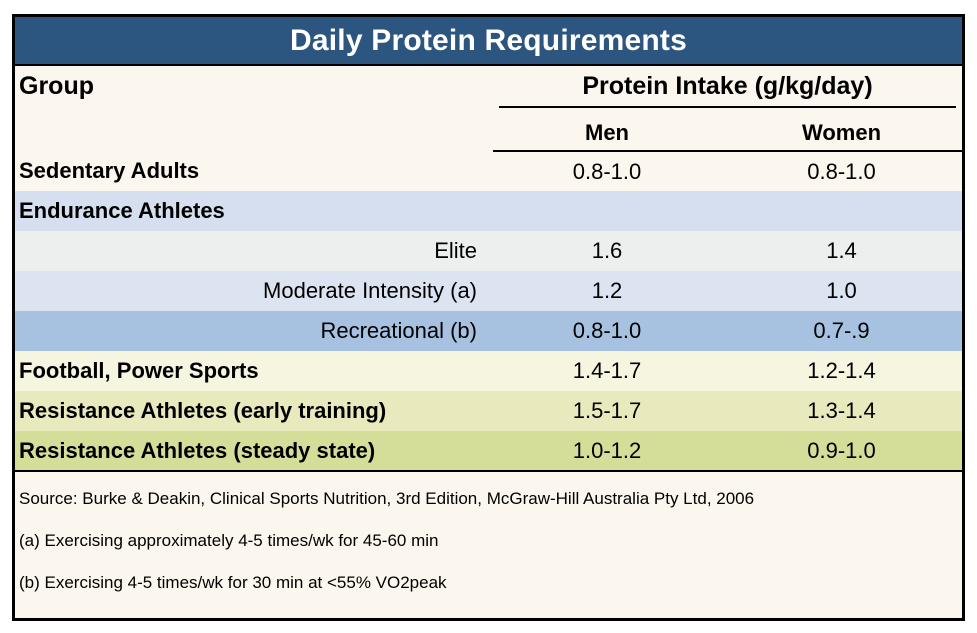  What do you see at coordinates (203, 410) in the screenshot?
I see `row-label: Resistance Athletes (early training)` at bounding box center [203, 410].